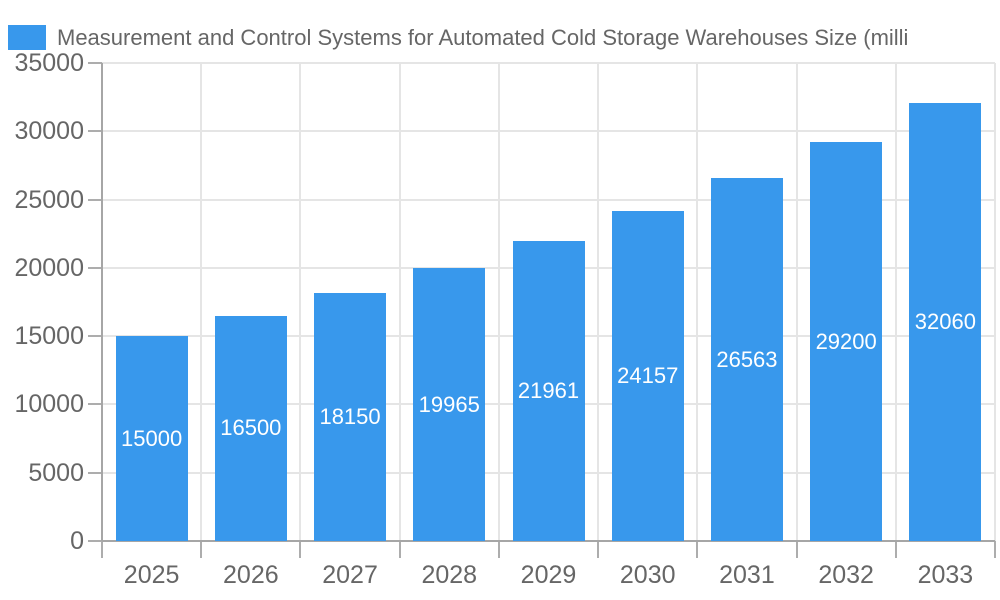 This screenshot has height=600, width=1000. Describe the element at coordinates (49, 131) in the screenshot. I see `y-tick-label: 30000` at that location.